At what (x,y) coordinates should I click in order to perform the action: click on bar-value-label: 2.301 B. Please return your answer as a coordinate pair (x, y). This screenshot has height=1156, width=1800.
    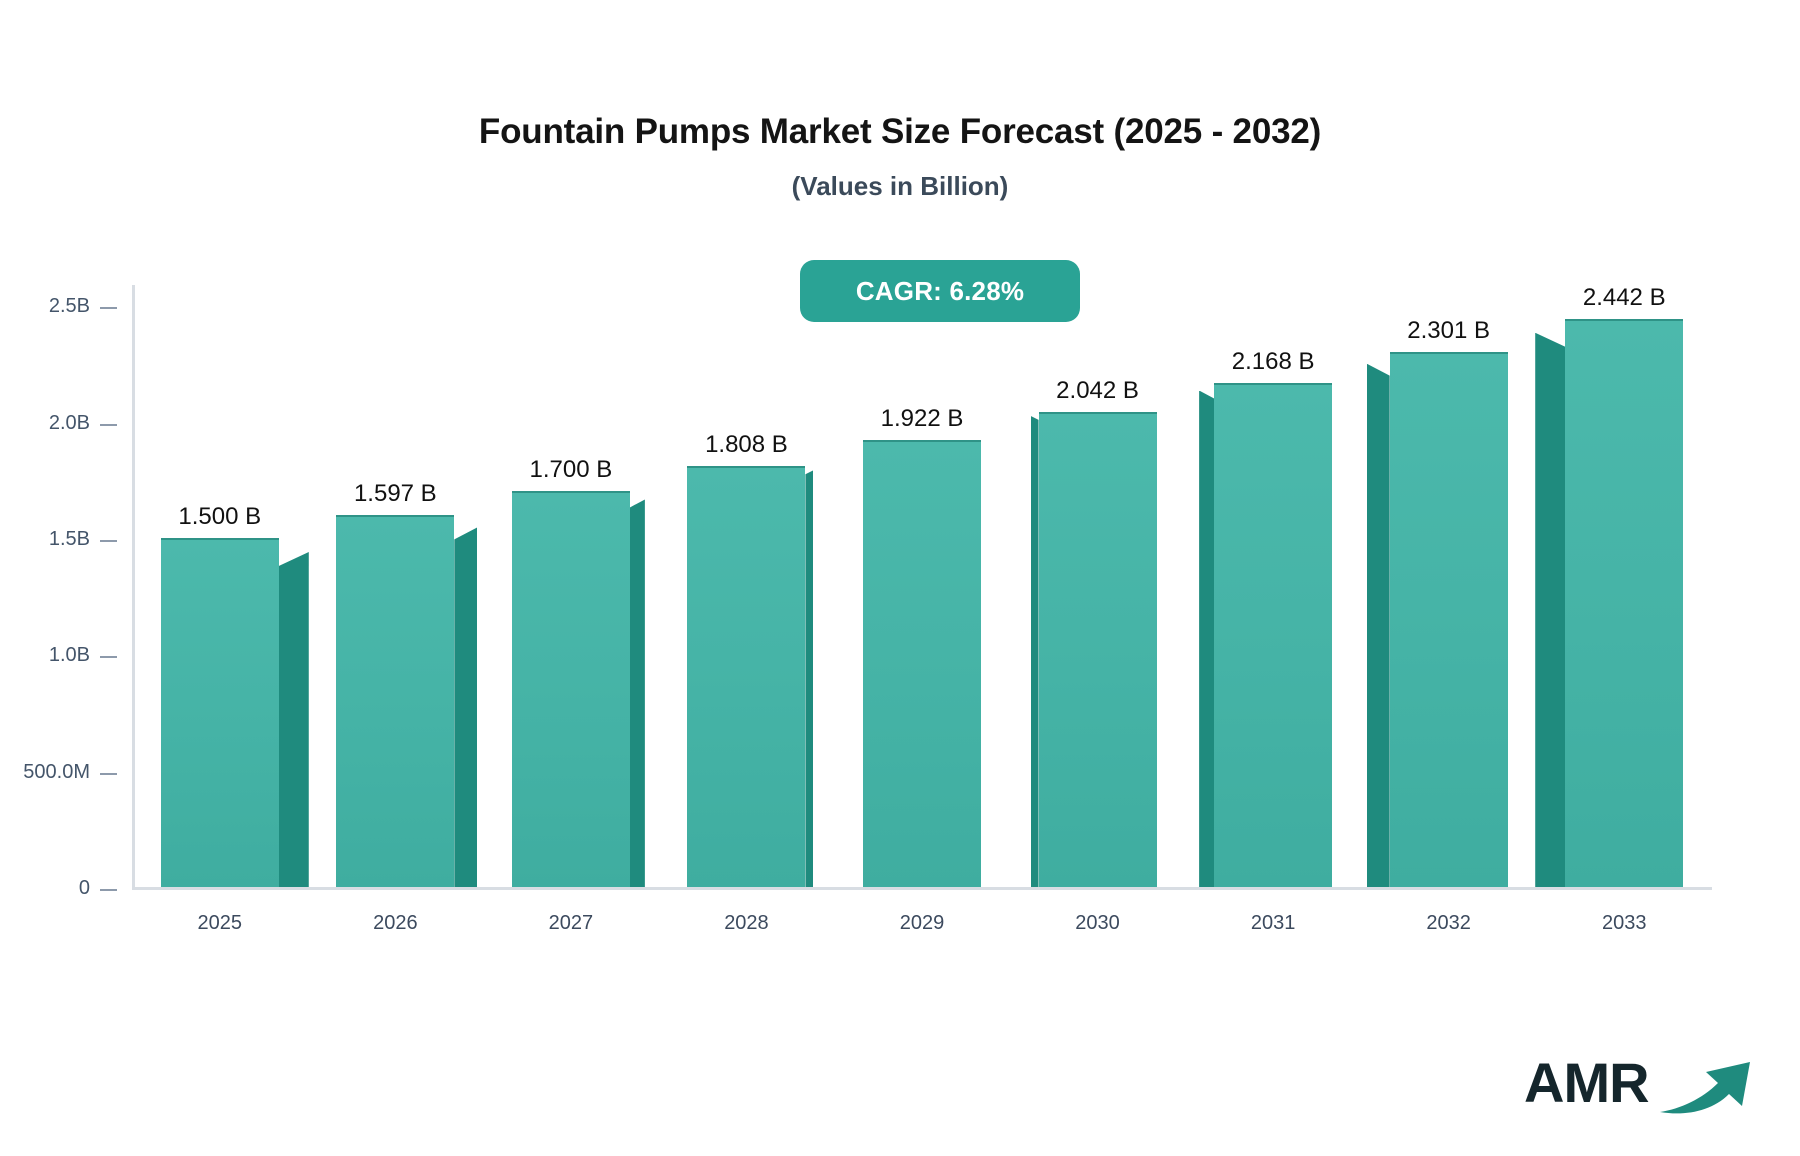
    Looking at the image, I should click on (1449, 330).